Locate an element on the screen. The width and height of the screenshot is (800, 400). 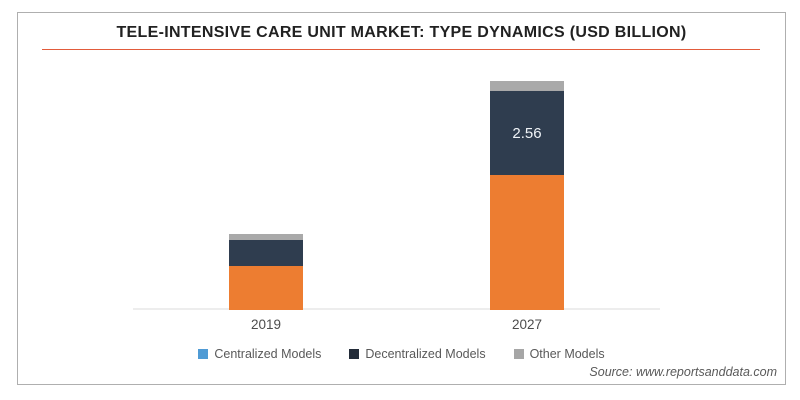
source-note: Source: www.reportsanddata.com is located at coordinates (683, 372).